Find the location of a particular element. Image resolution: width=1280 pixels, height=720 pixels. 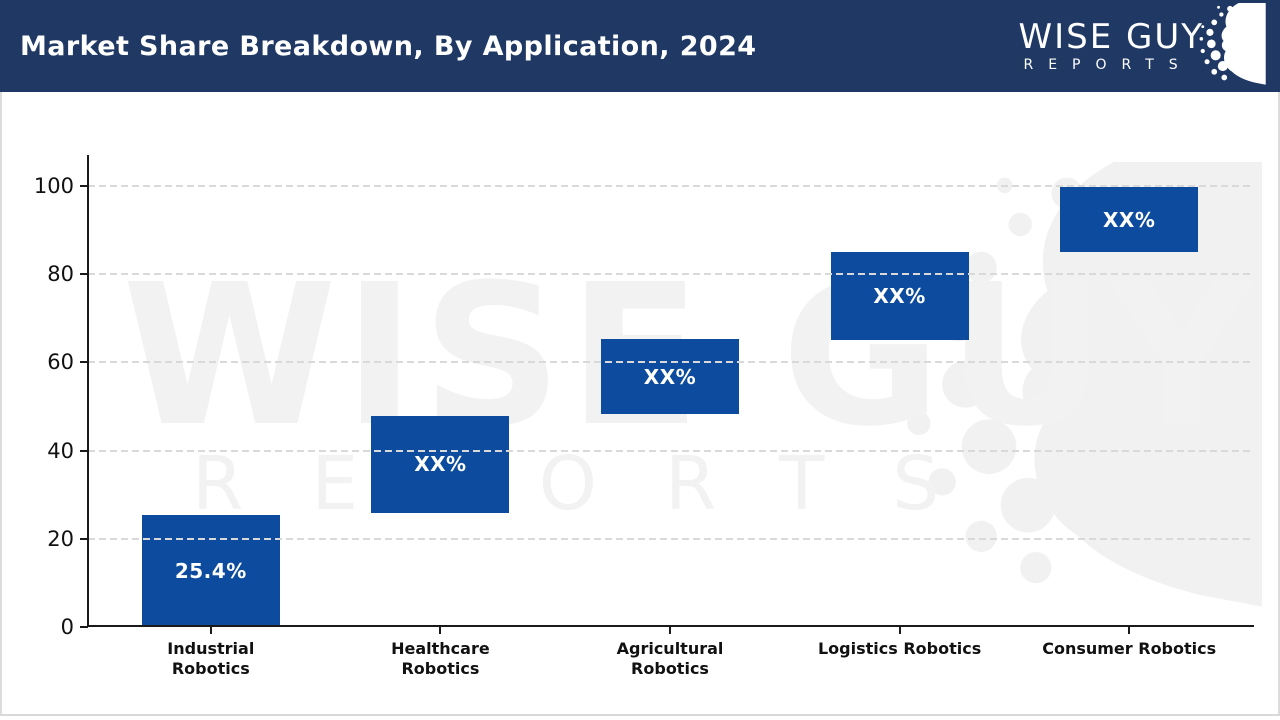

bar: 25.4% is located at coordinates (210, 570).